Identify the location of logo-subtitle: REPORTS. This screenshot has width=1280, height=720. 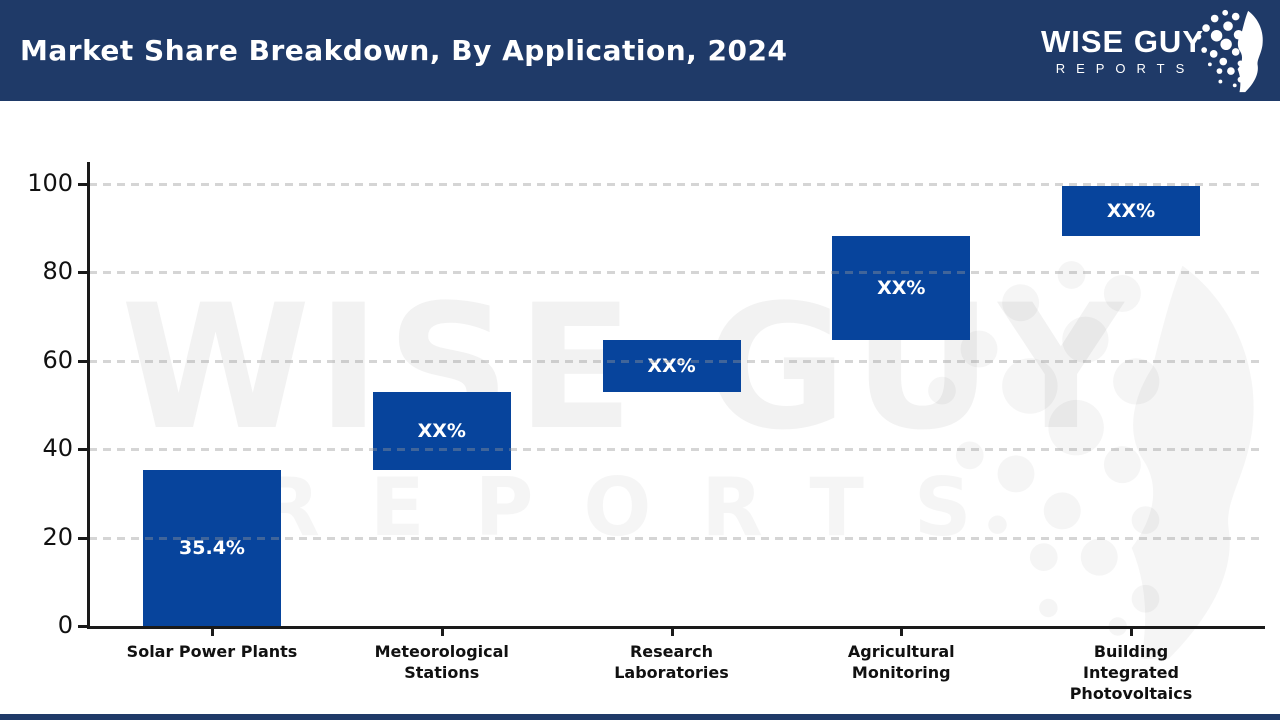
(1125, 68).